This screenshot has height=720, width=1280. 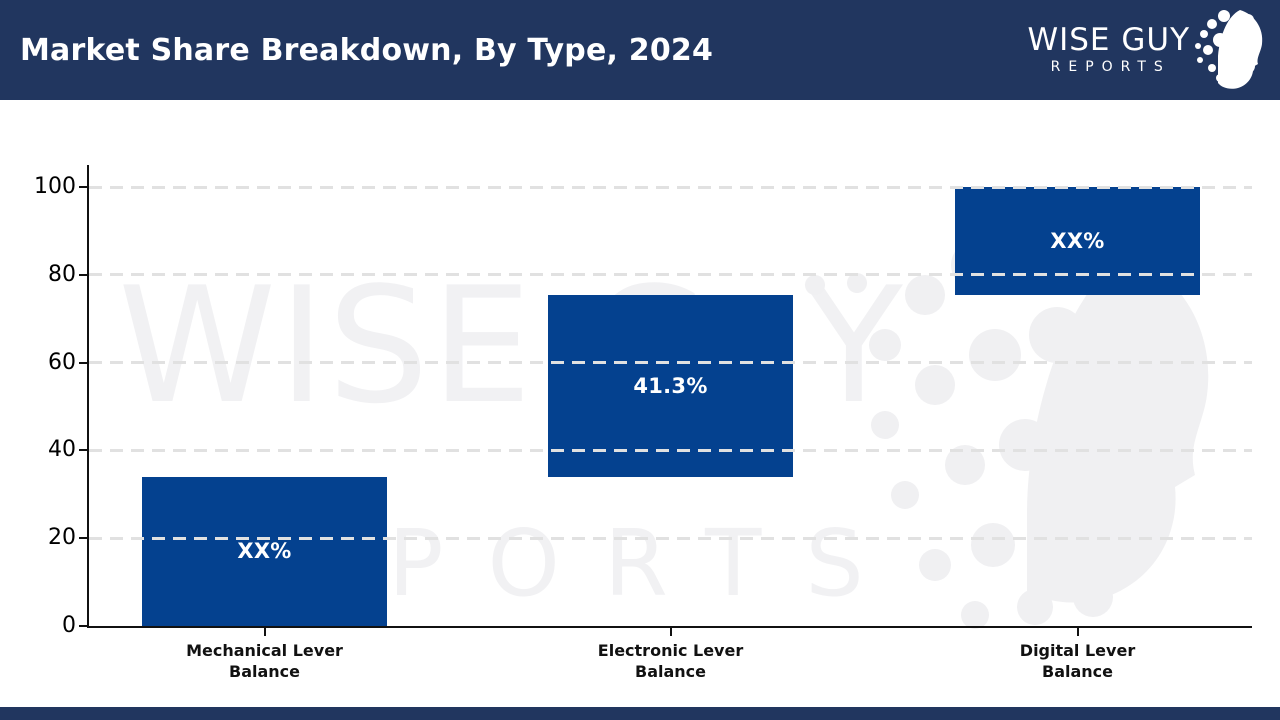 I want to click on y-tick-label: 60, so click(x=62, y=362).